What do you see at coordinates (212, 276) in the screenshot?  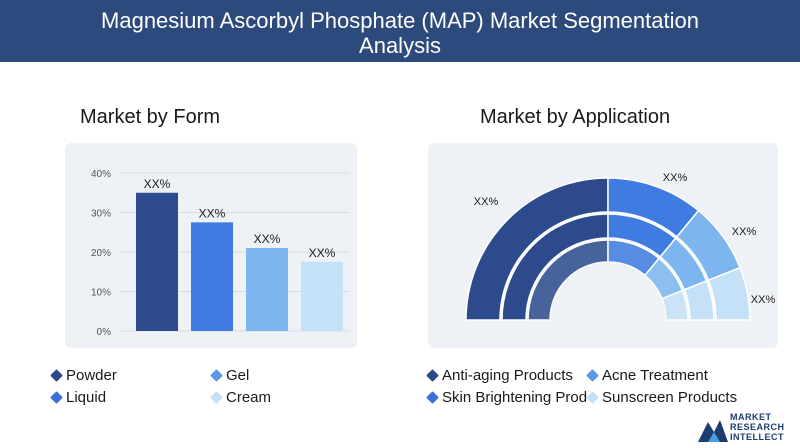 I see `bar-liquid` at bounding box center [212, 276].